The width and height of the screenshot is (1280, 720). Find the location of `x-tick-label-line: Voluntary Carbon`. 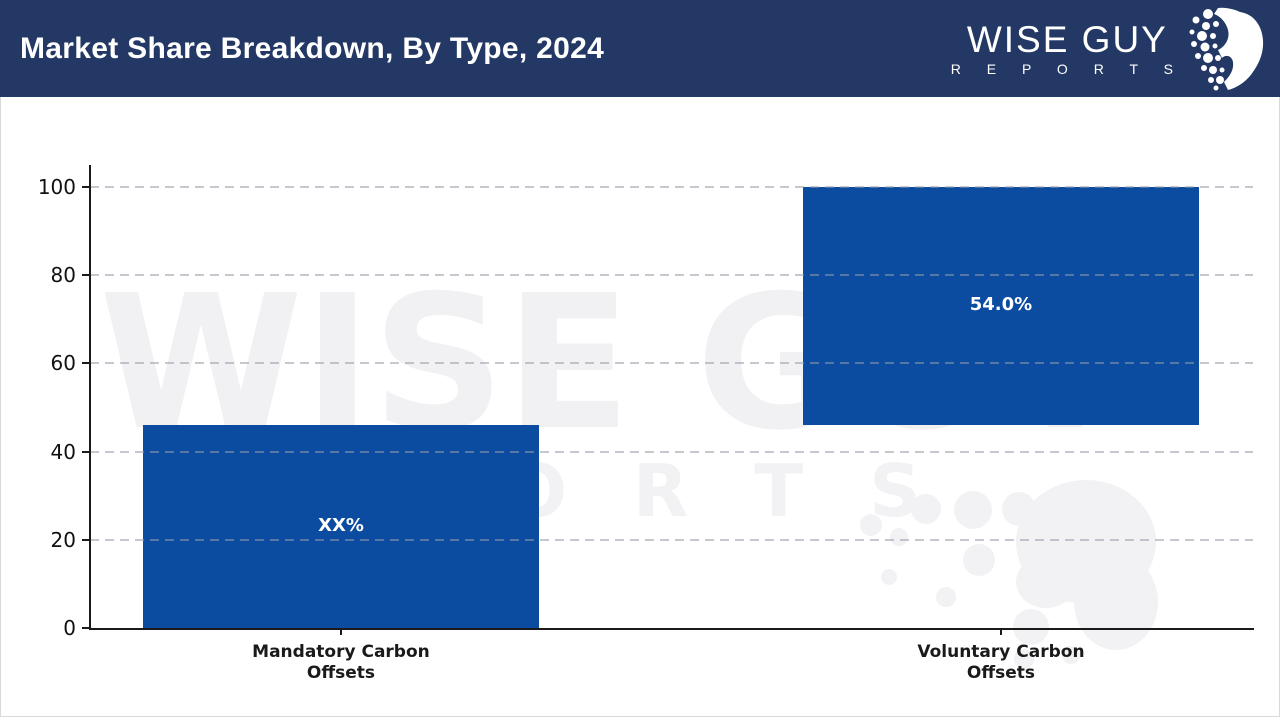

x-tick-label-line: Voluntary Carbon is located at coordinates (1001, 652).